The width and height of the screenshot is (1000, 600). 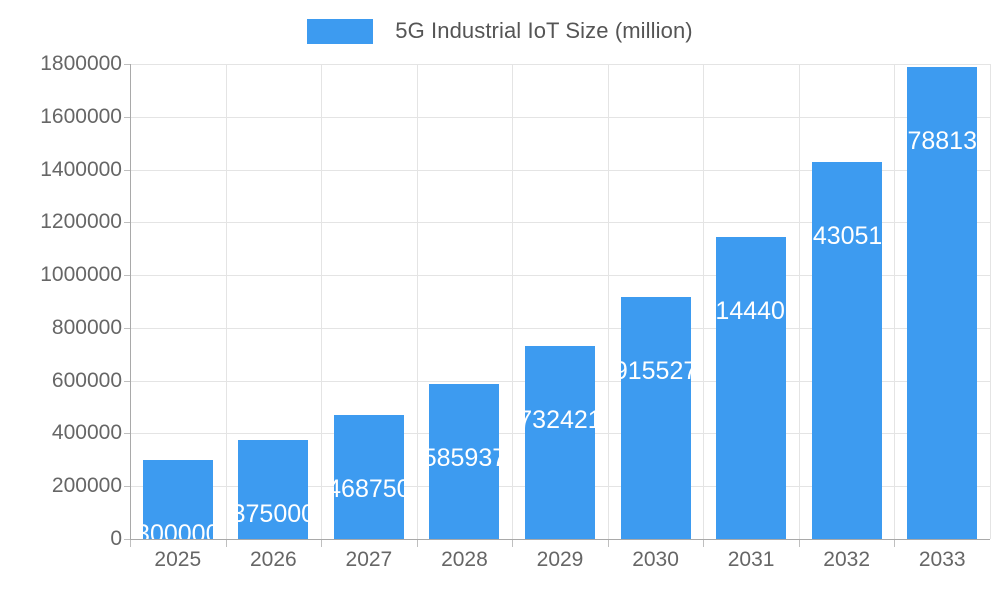 What do you see at coordinates (751, 311) in the screenshot?
I see `bar-value-label: 1144409` at bounding box center [751, 311].